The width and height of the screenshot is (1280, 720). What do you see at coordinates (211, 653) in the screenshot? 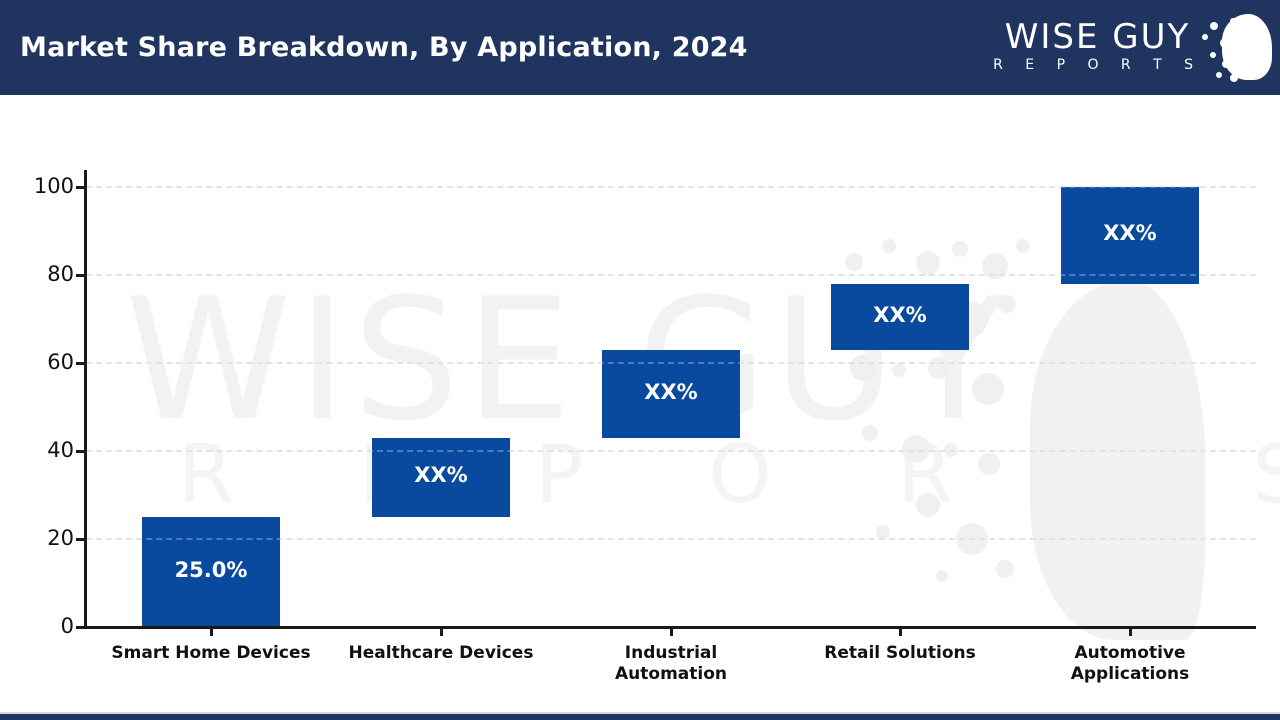
I see `x-category-label: Smart Home Devices` at bounding box center [211, 653].